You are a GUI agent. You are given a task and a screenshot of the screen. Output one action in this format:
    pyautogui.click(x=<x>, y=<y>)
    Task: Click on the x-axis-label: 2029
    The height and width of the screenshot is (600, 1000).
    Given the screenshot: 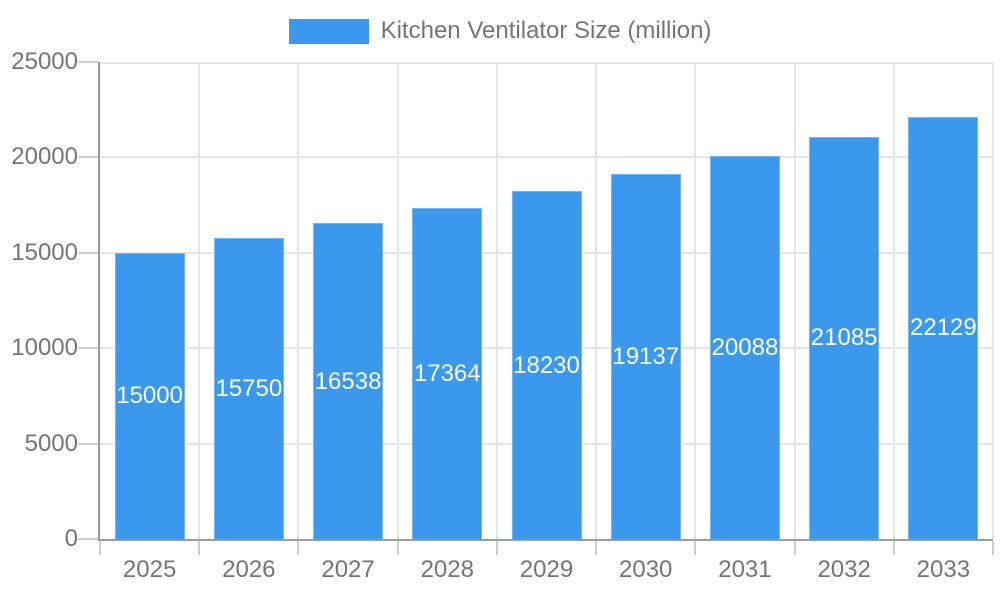 What is the action you would take?
    pyautogui.click(x=546, y=569)
    